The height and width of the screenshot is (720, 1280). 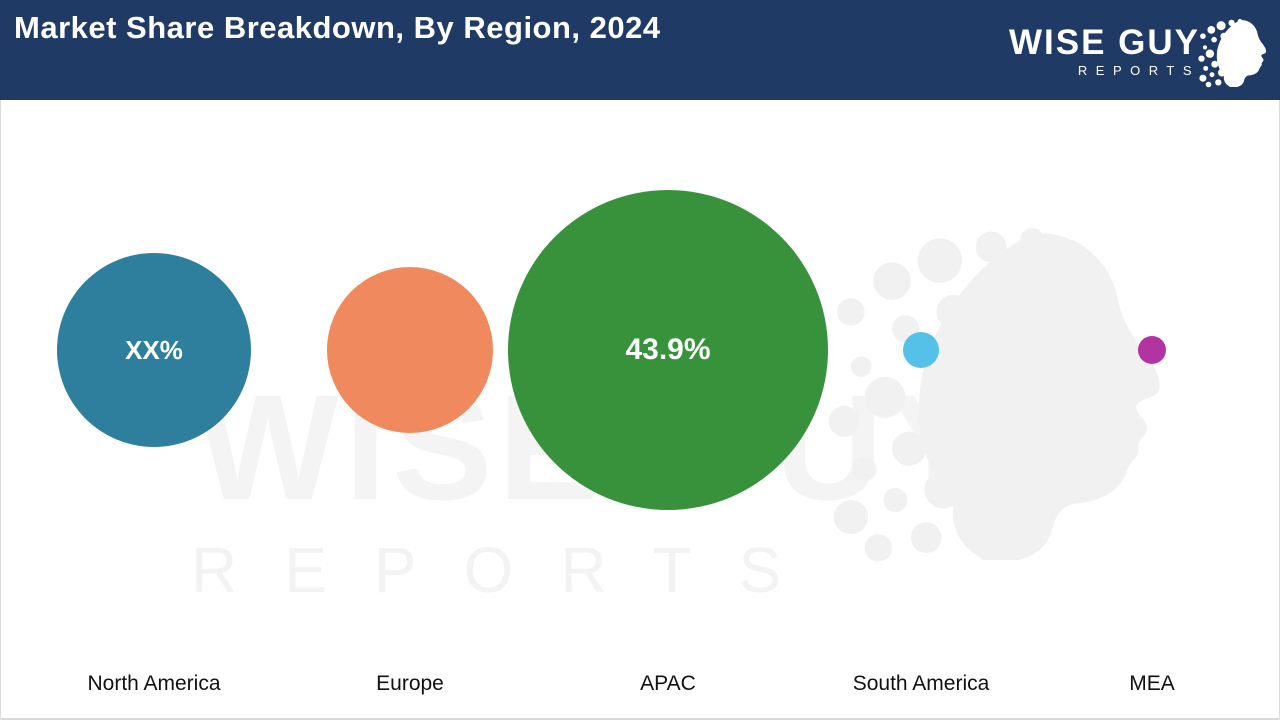 What do you see at coordinates (668, 683) in the screenshot?
I see `axis-label-apac: APAC` at bounding box center [668, 683].